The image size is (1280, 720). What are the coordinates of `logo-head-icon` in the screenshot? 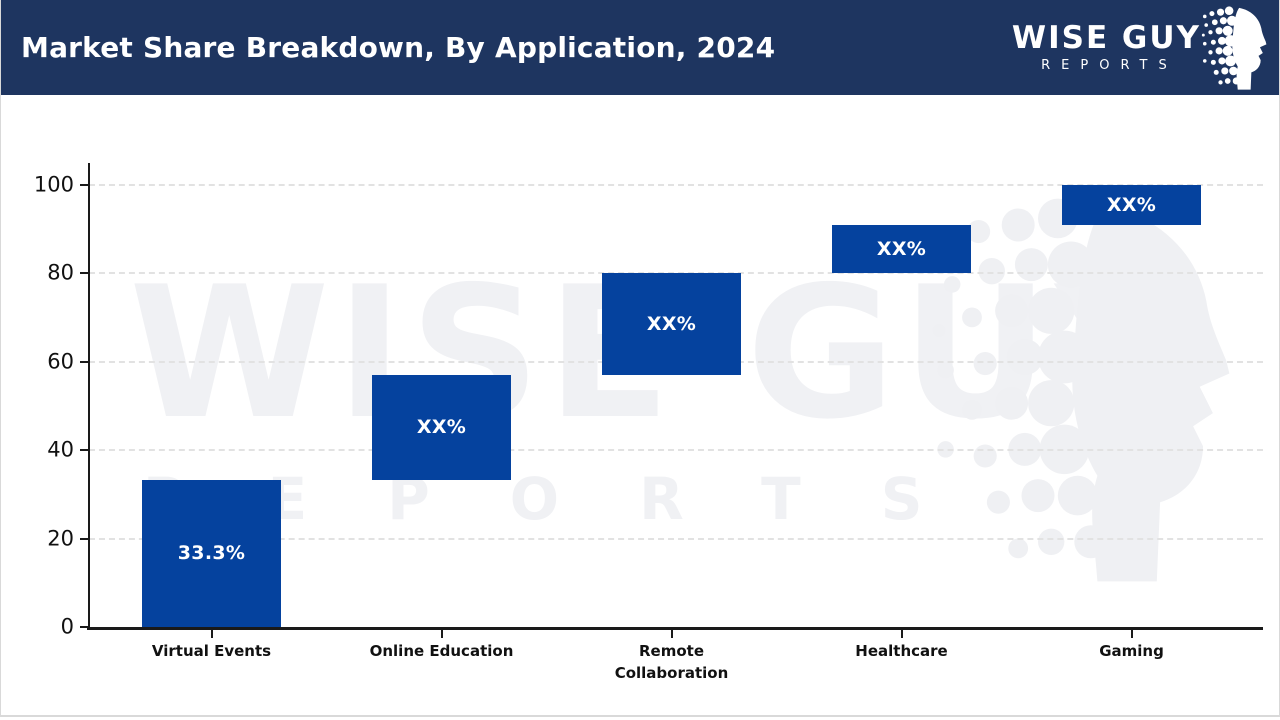 It's located at (1234, 47).